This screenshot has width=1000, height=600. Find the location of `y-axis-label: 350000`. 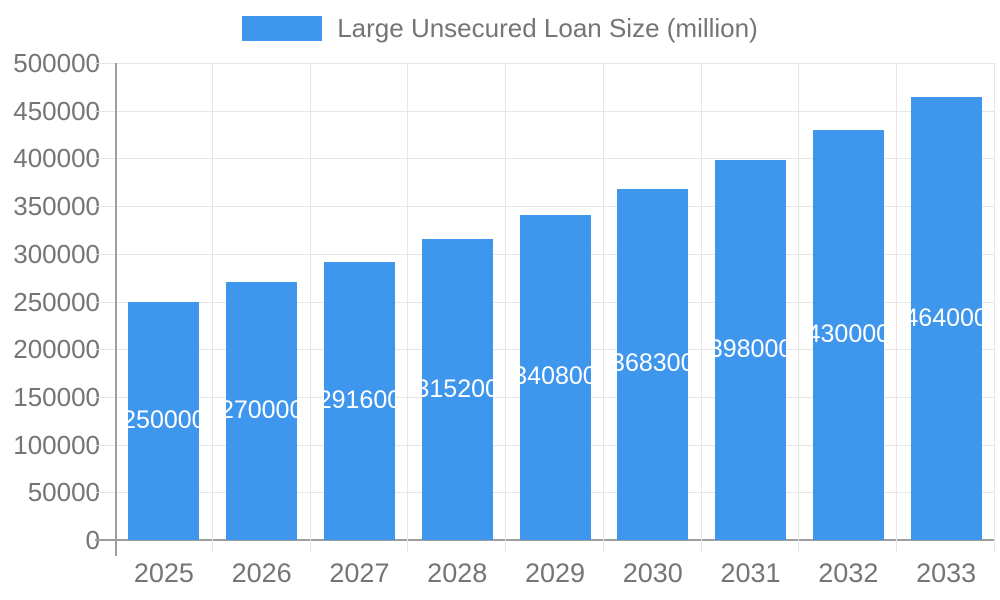

y-axis-label: 350000 is located at coordinates (56, 206).